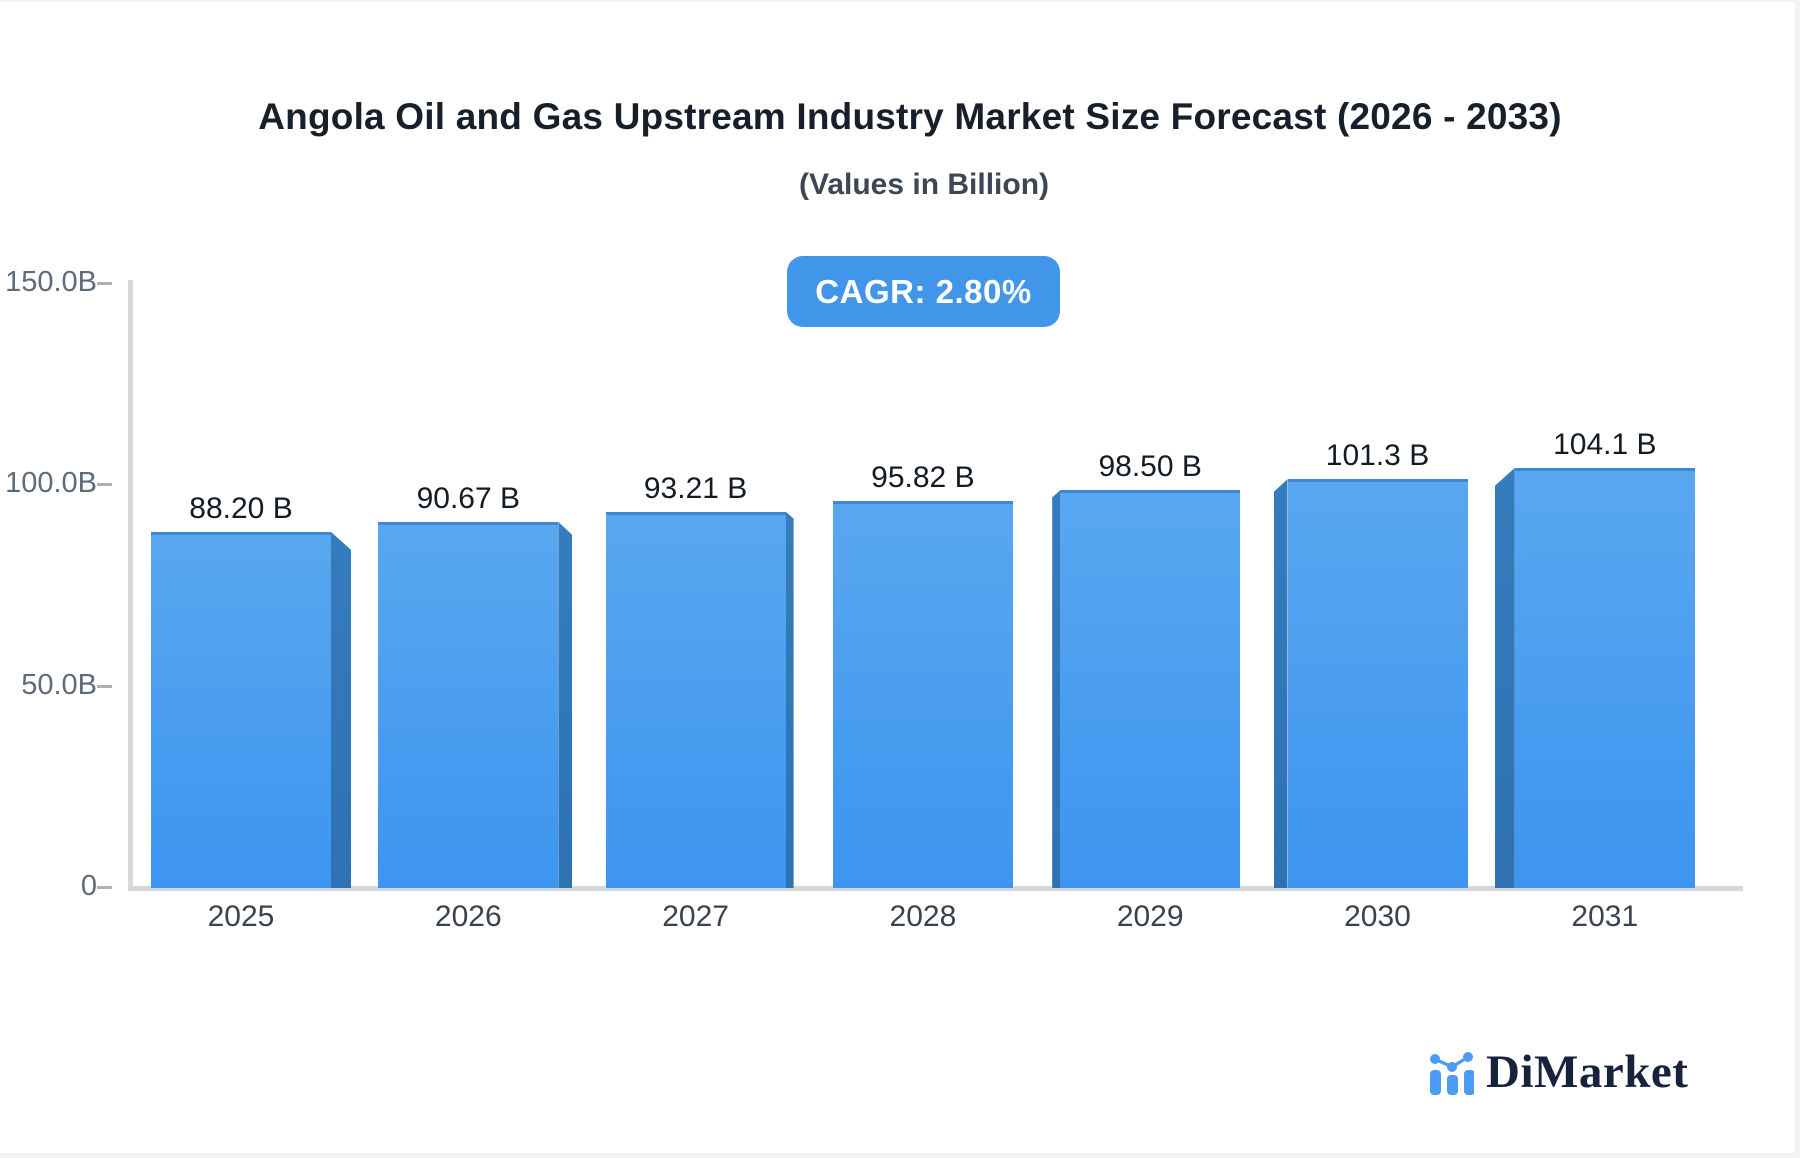 The image size is (1800, 1158). I want to click on bar-value-label: 98.50 B, so click(1150, 467).